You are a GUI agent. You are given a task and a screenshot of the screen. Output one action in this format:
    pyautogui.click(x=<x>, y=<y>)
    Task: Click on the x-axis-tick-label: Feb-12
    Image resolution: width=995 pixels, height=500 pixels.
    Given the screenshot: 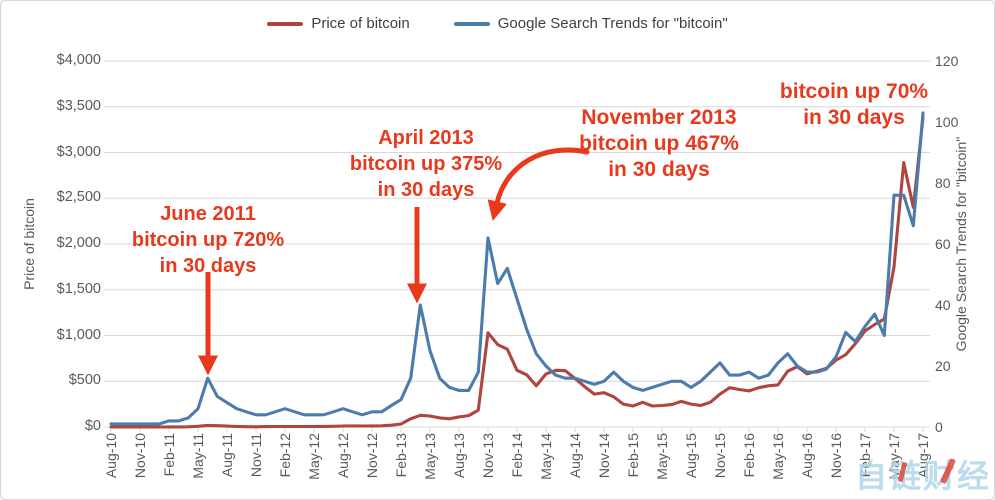 What is the action you would take?
    pyautogui.click(x=285, y=455)
    